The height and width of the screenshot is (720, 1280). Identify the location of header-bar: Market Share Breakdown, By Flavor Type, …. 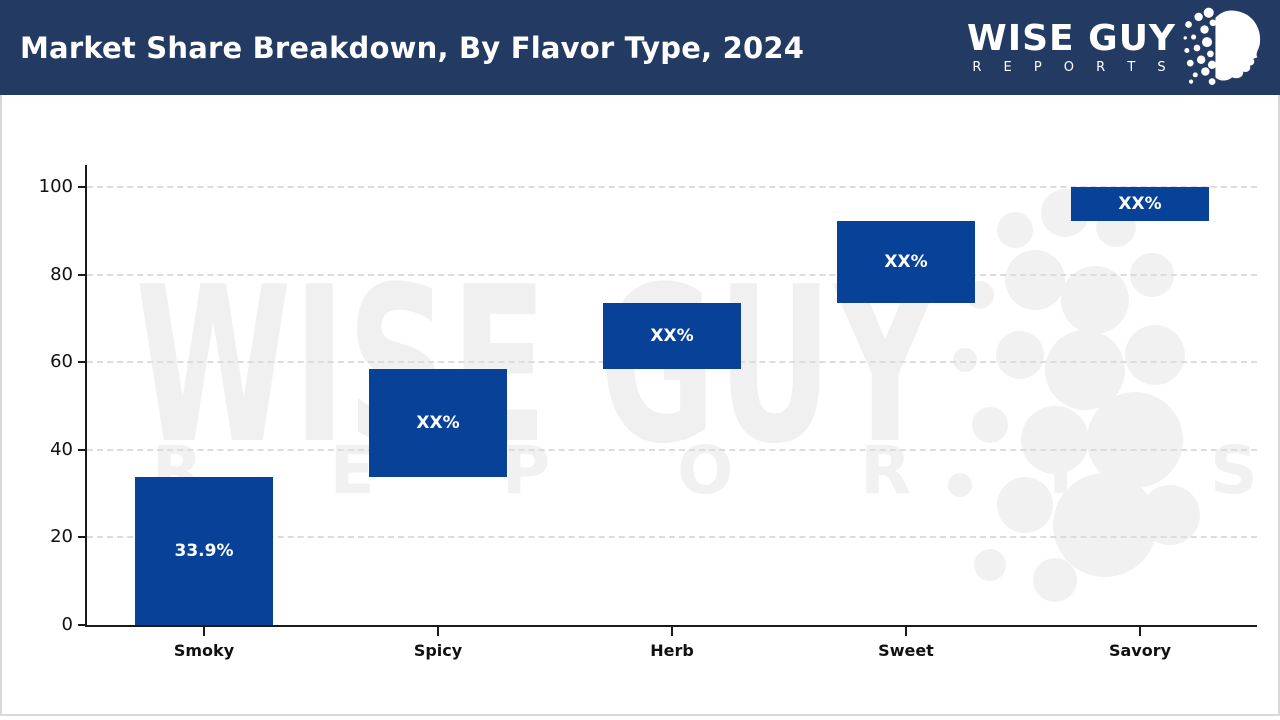
(640, 47).